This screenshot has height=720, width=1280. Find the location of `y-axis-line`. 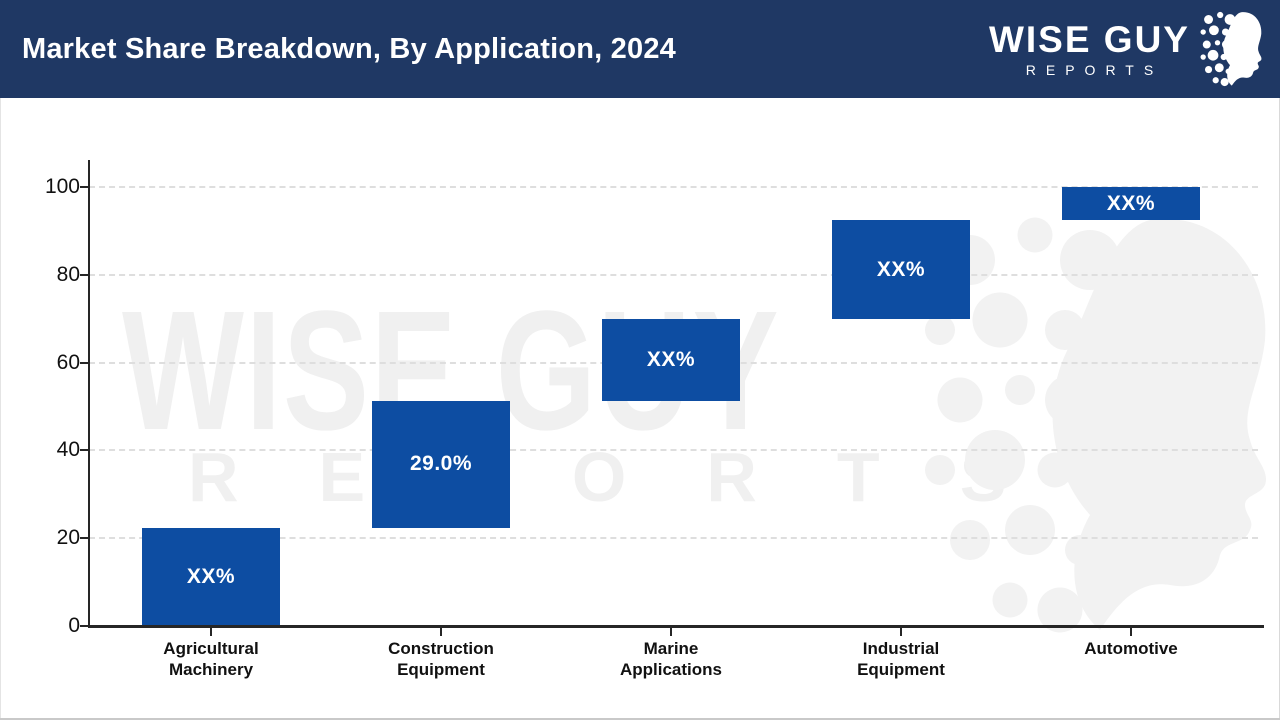

y-axis-line is located at coordinates (89, 393).